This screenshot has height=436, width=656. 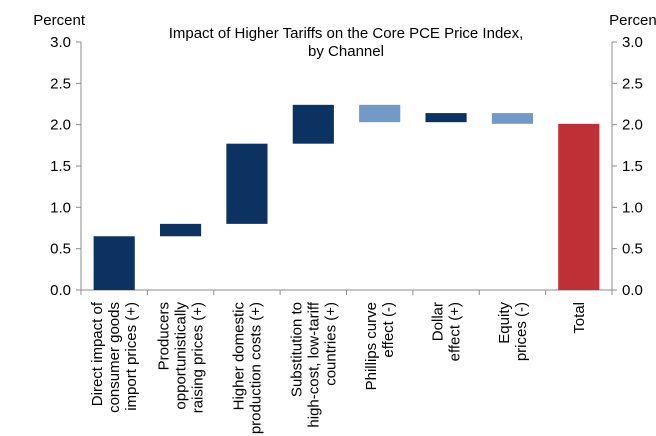 I want to click on x-tick-label-line: high-cost, low-tariff, so click(x=313, y=364).